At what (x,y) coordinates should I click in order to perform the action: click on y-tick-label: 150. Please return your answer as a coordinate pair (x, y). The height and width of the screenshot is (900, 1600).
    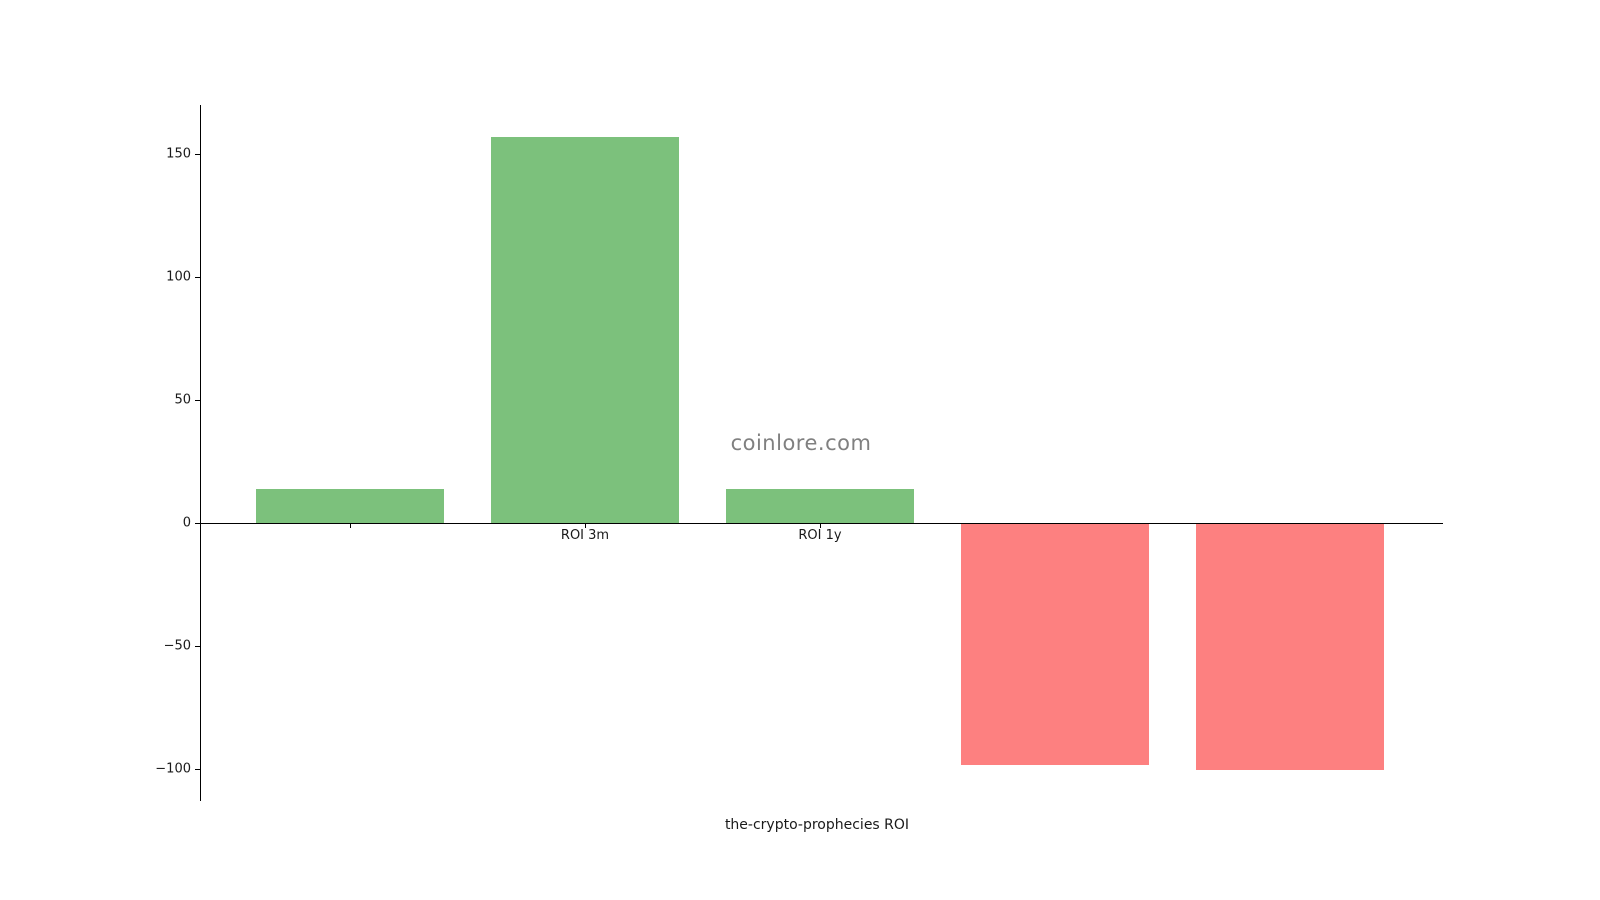
    Looking at the image, I should click on (178, 154).